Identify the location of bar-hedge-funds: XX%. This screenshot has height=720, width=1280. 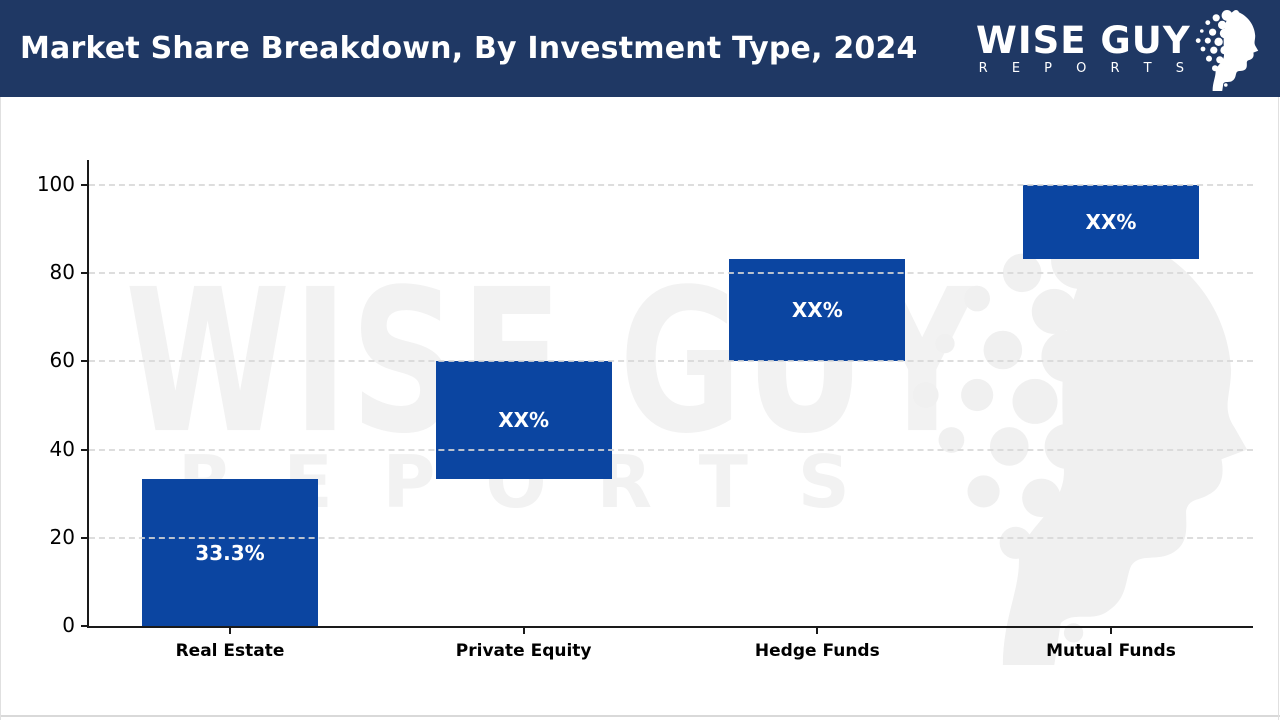
(817, 310).